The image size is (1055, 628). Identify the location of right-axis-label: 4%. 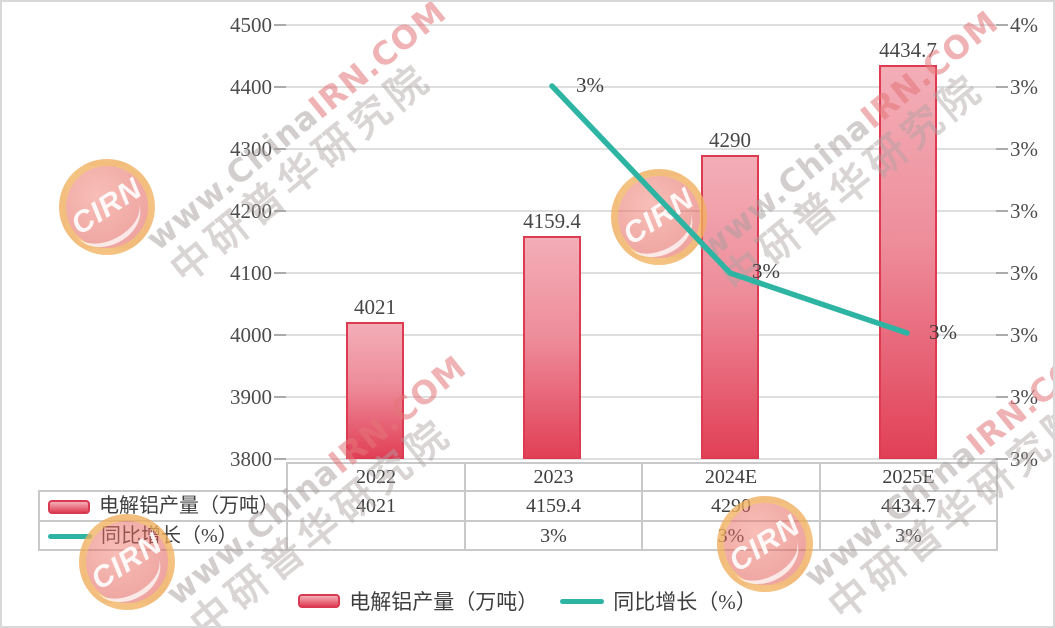
(1024, 25).